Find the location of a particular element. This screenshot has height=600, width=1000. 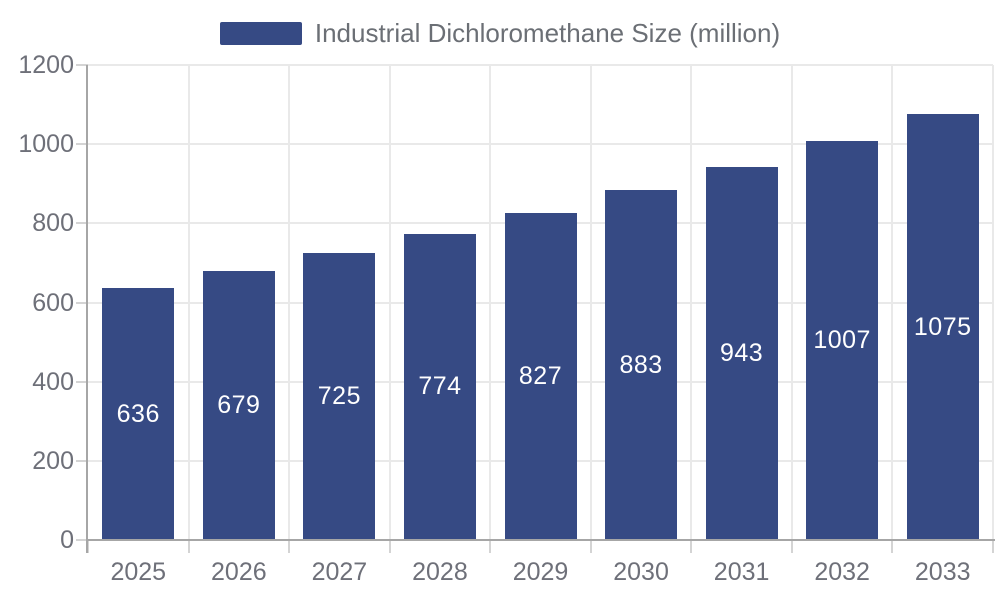

y-axis-line is located at coordinates (87, 309).